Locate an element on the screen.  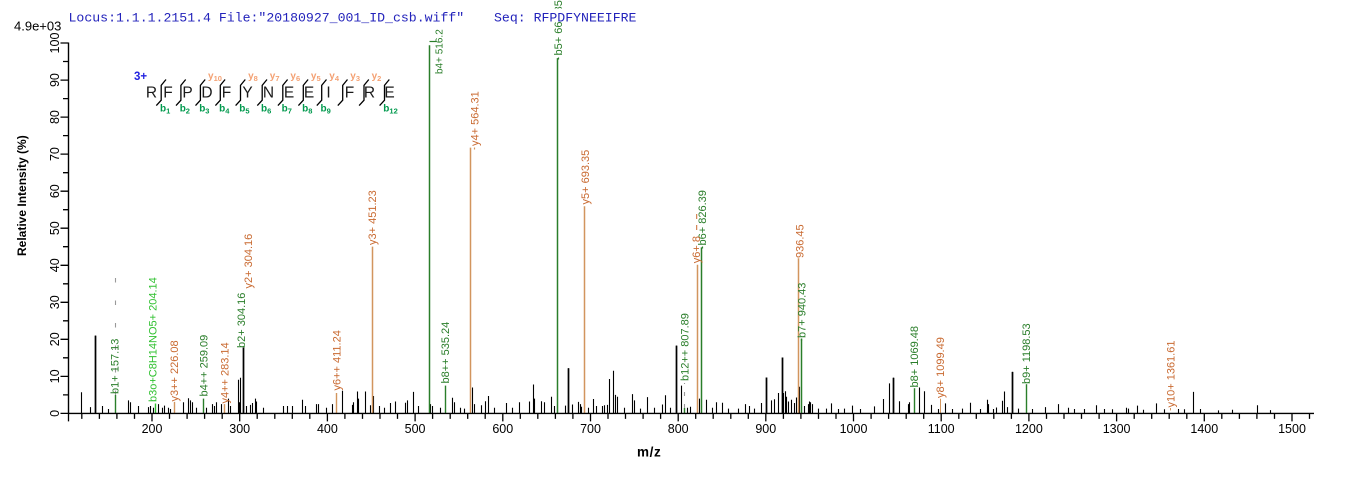
svg-text: 1400 is located at coordinates (1204, 429).